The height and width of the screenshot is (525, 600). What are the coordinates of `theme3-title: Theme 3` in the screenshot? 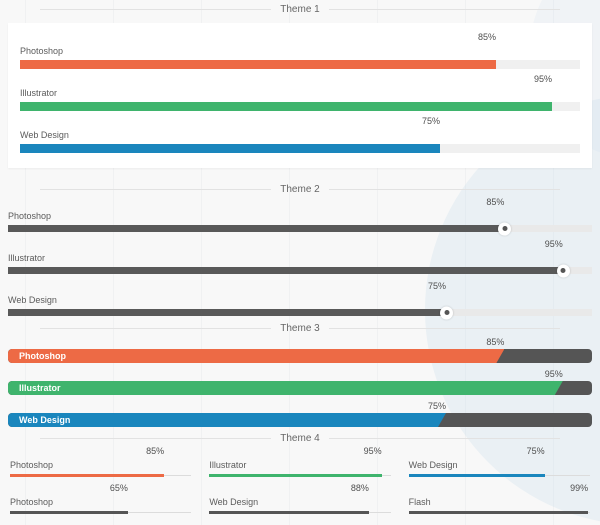 It's located at (300, 328).